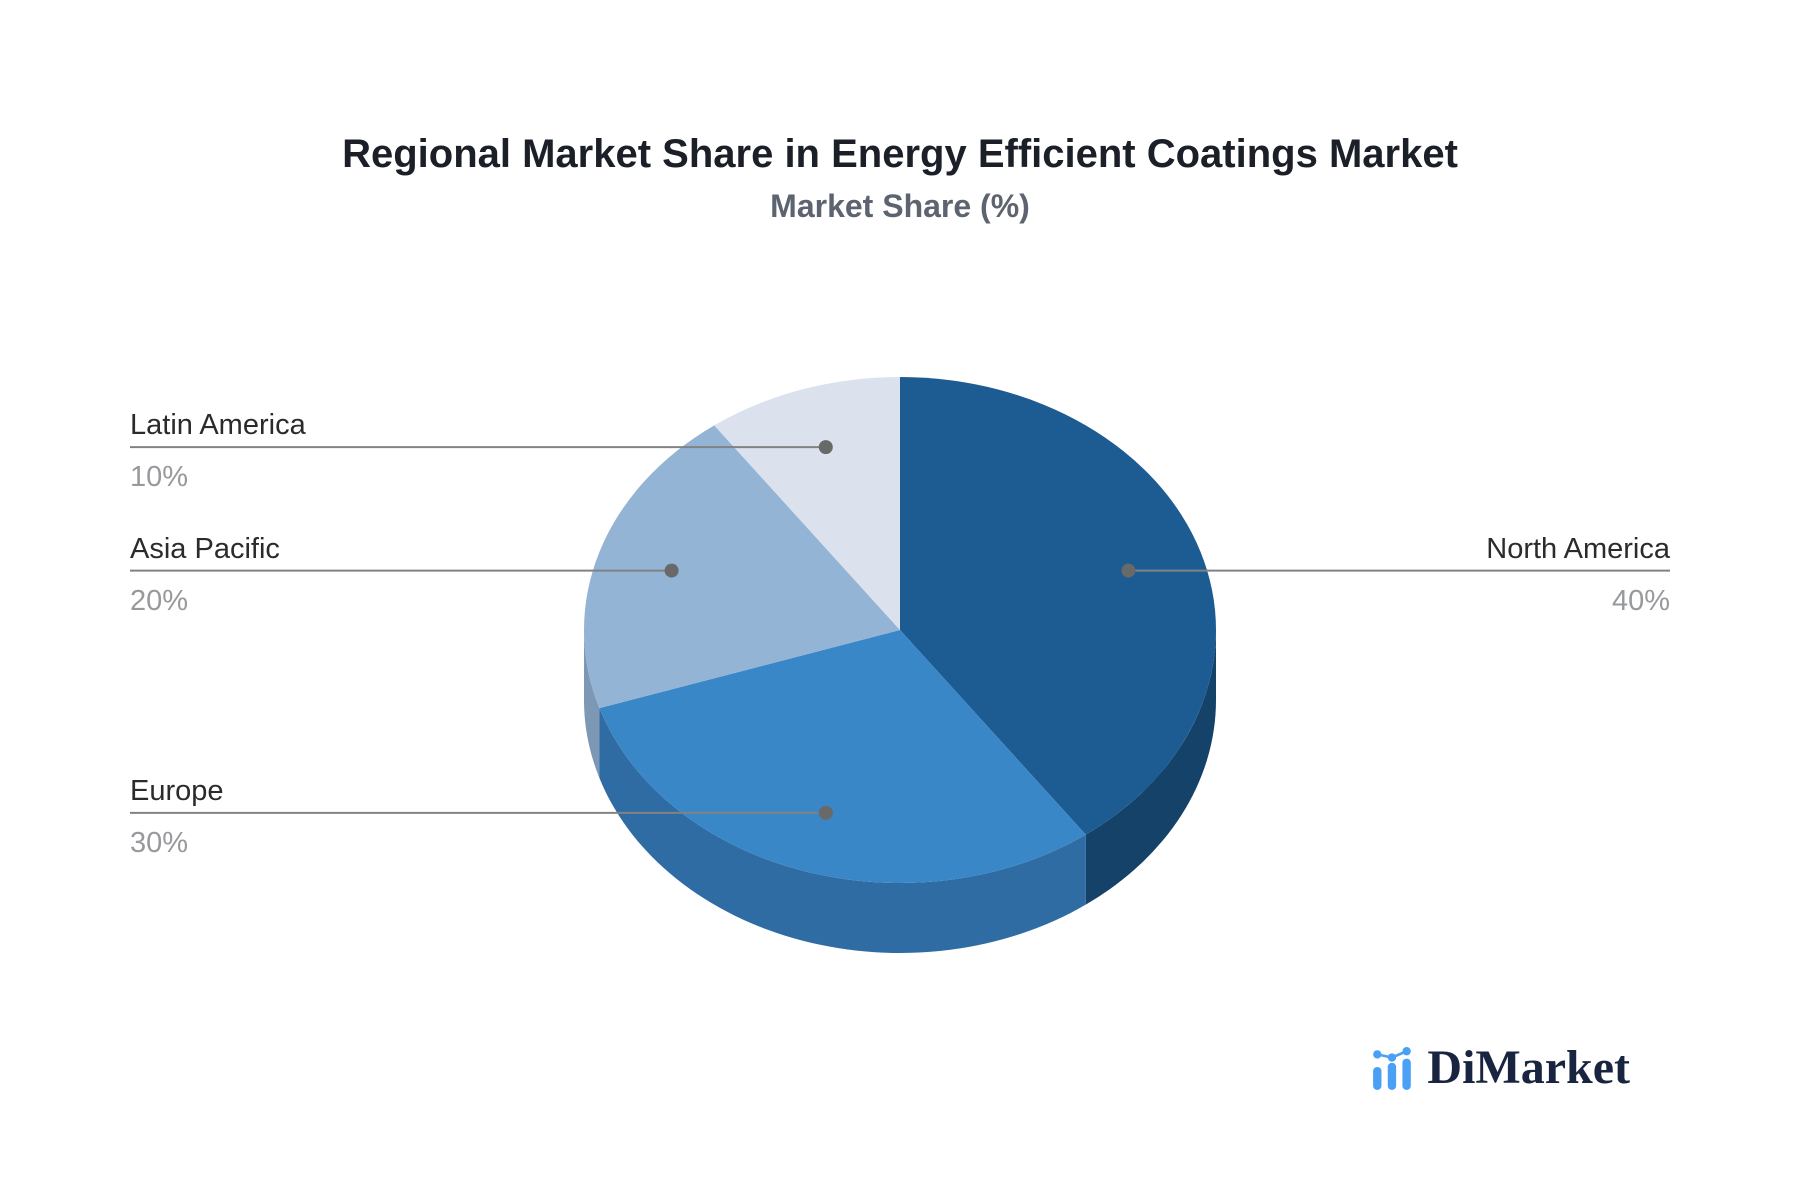 This screenshot has width=1800, height=1196. Describe the element at coordinates (1578, 575) in the screenshot. I see `pie-label-north-america: North America 40%` at that location.